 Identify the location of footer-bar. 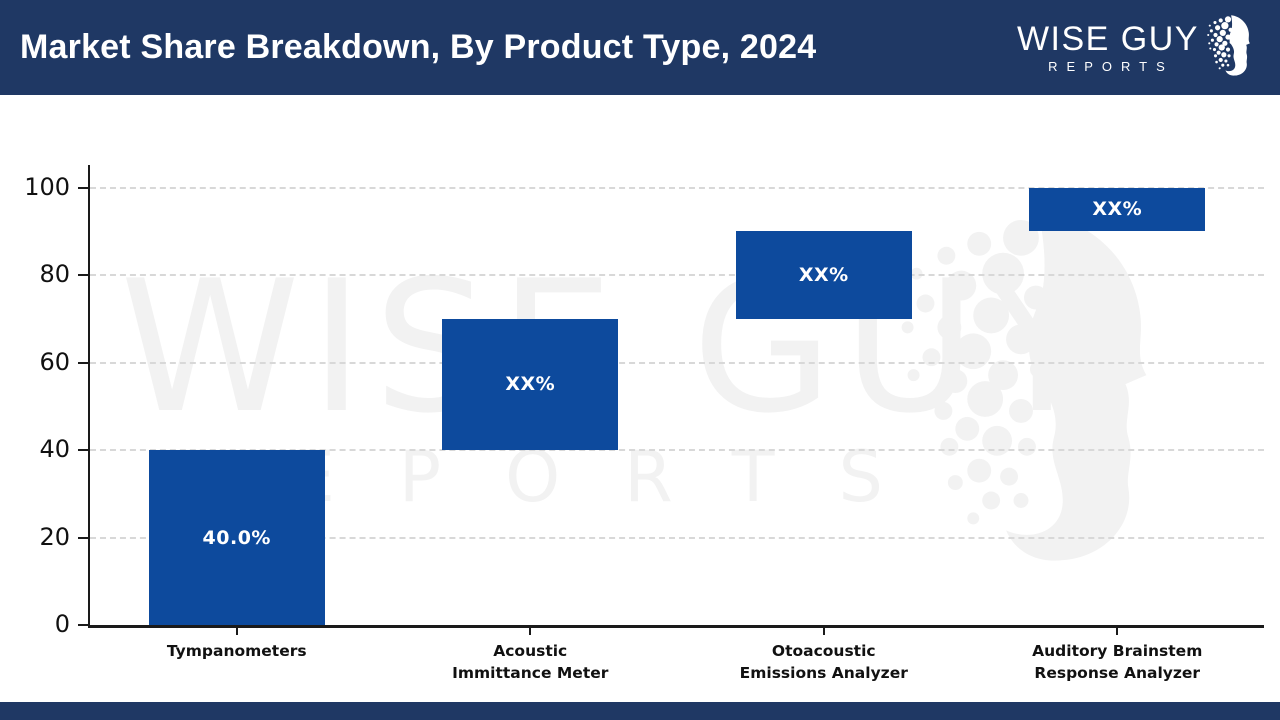
(640, 711).